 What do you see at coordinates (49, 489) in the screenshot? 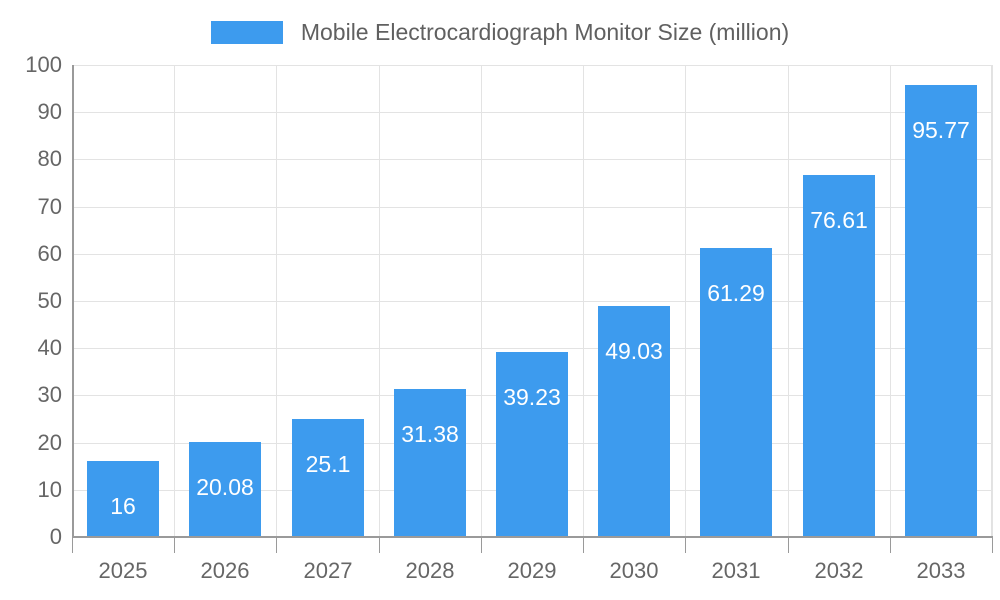
I see `y-axis-tick-label: 10` at bounding box center [49, 489].